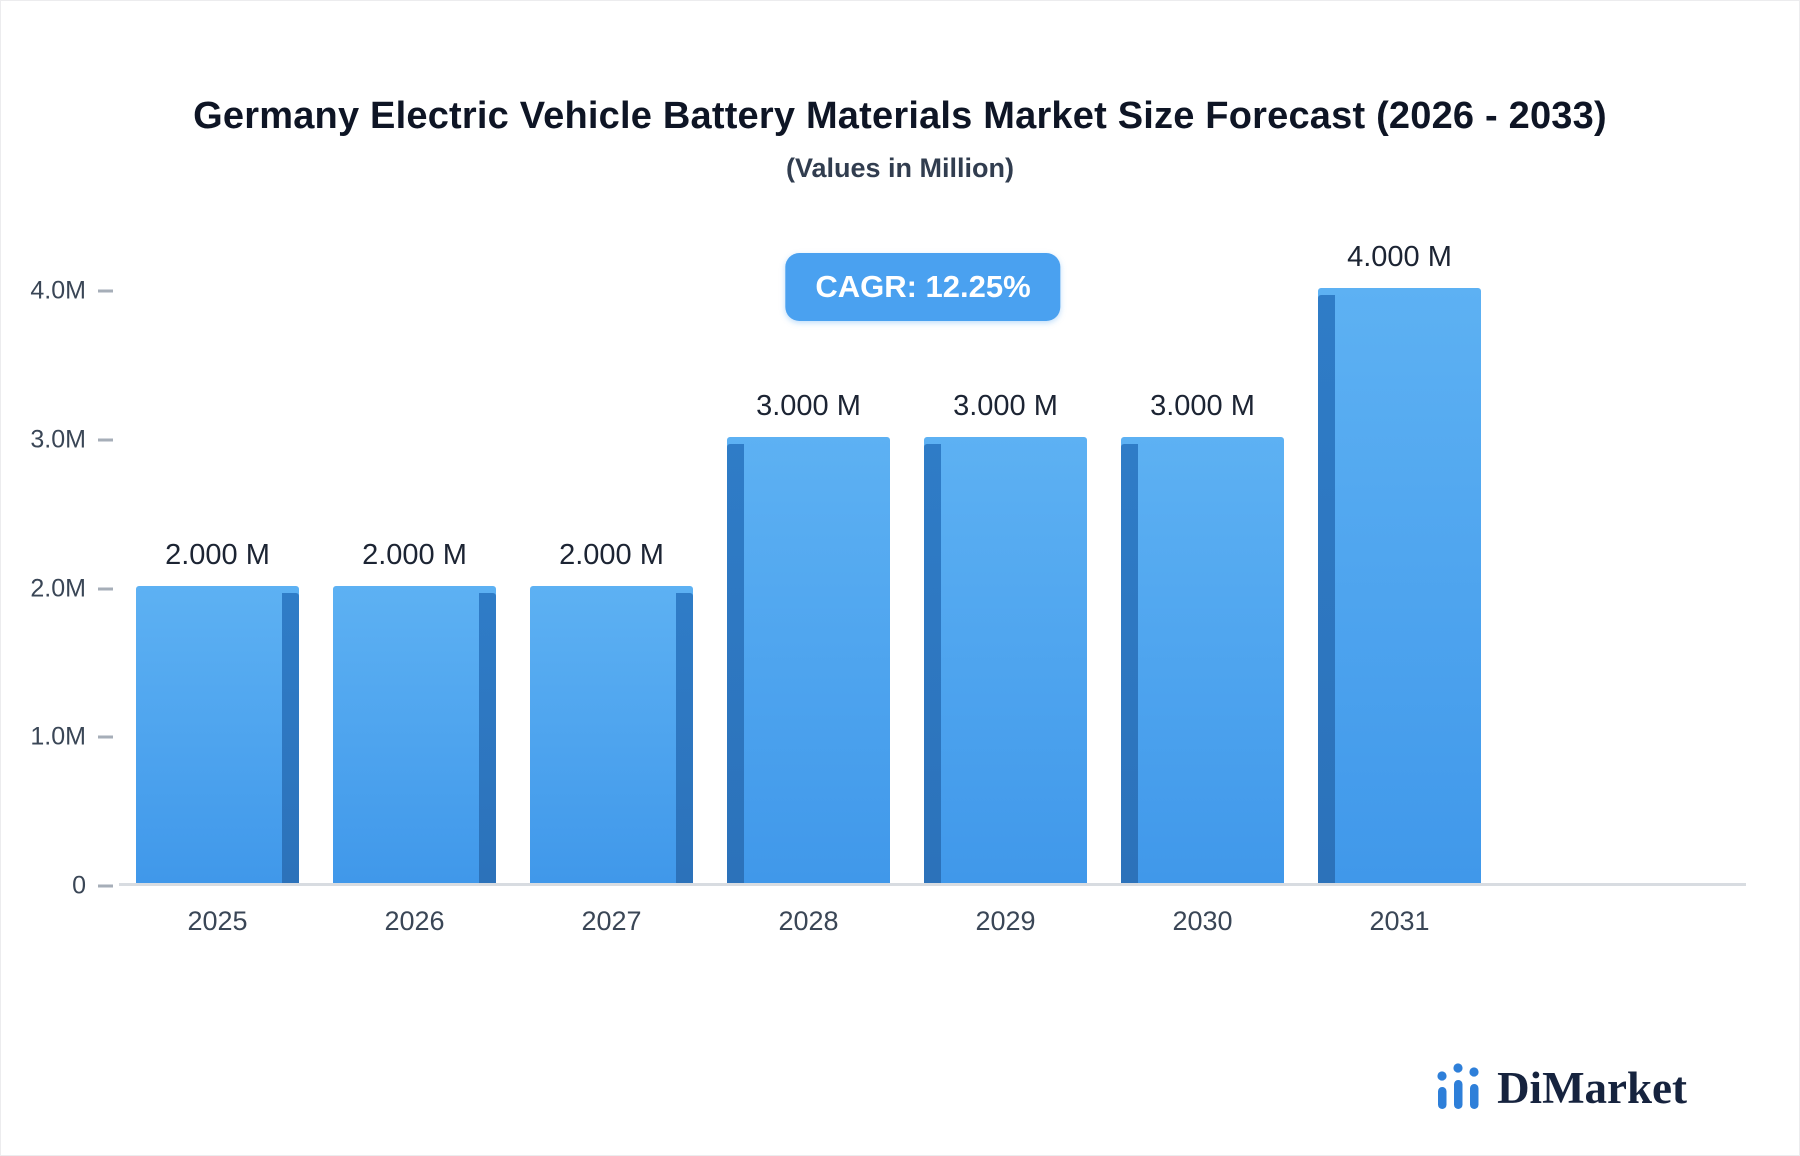  I want to click on y-tick-label: 1.0M, so click(58, 736).